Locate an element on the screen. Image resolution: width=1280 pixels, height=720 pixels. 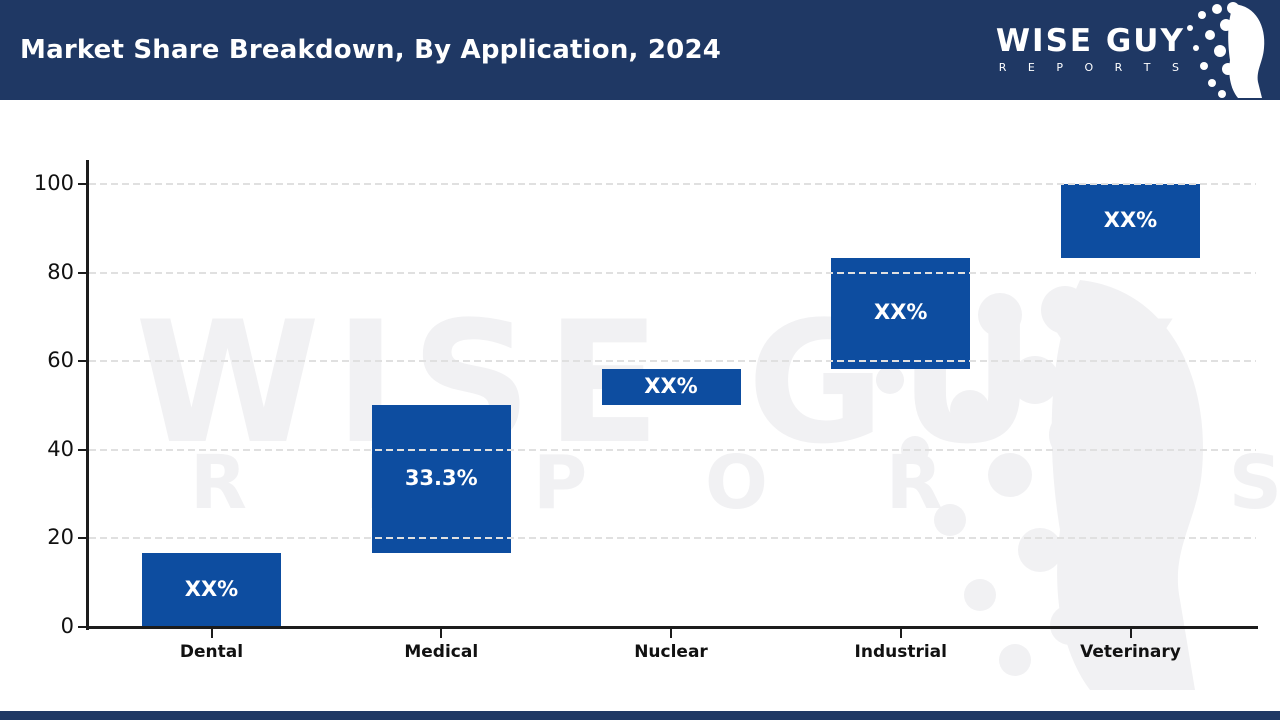
footer-bar is located at coordinates (640, 715).